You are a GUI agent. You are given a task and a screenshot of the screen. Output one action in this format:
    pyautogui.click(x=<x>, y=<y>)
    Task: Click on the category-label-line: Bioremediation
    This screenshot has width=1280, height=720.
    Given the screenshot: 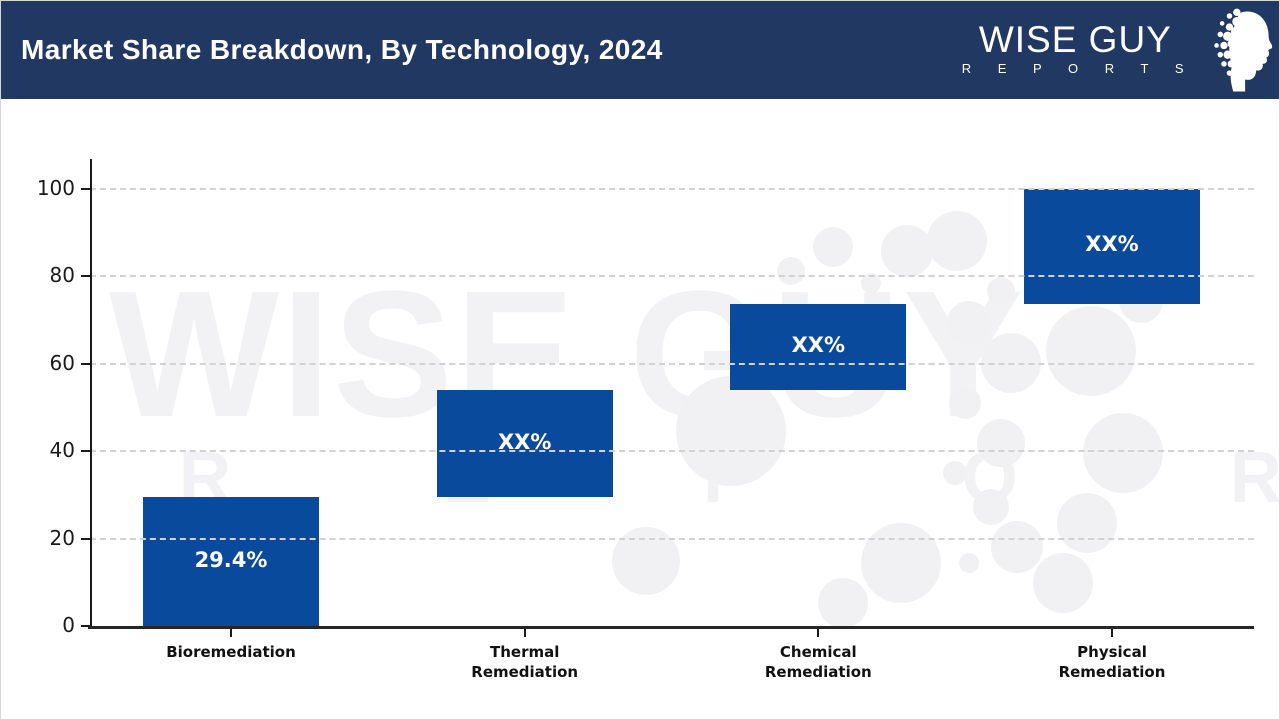 What is the action you would take?
    pyautogui.click(x=231, y=652)
    